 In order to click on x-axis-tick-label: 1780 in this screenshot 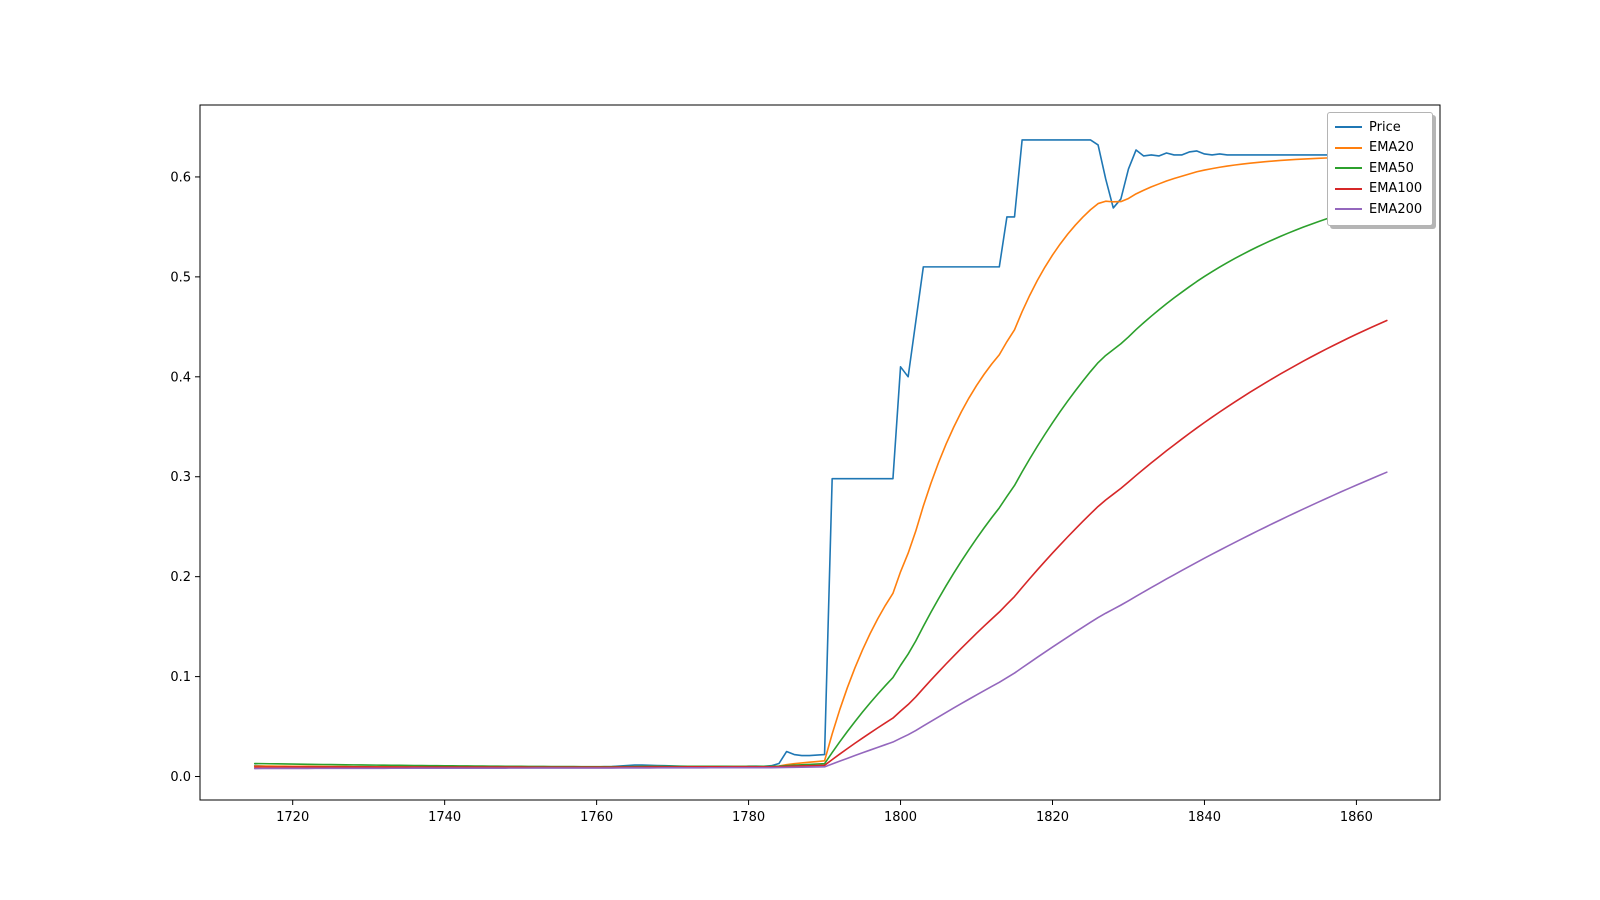, I will do `click(748, 817)`.